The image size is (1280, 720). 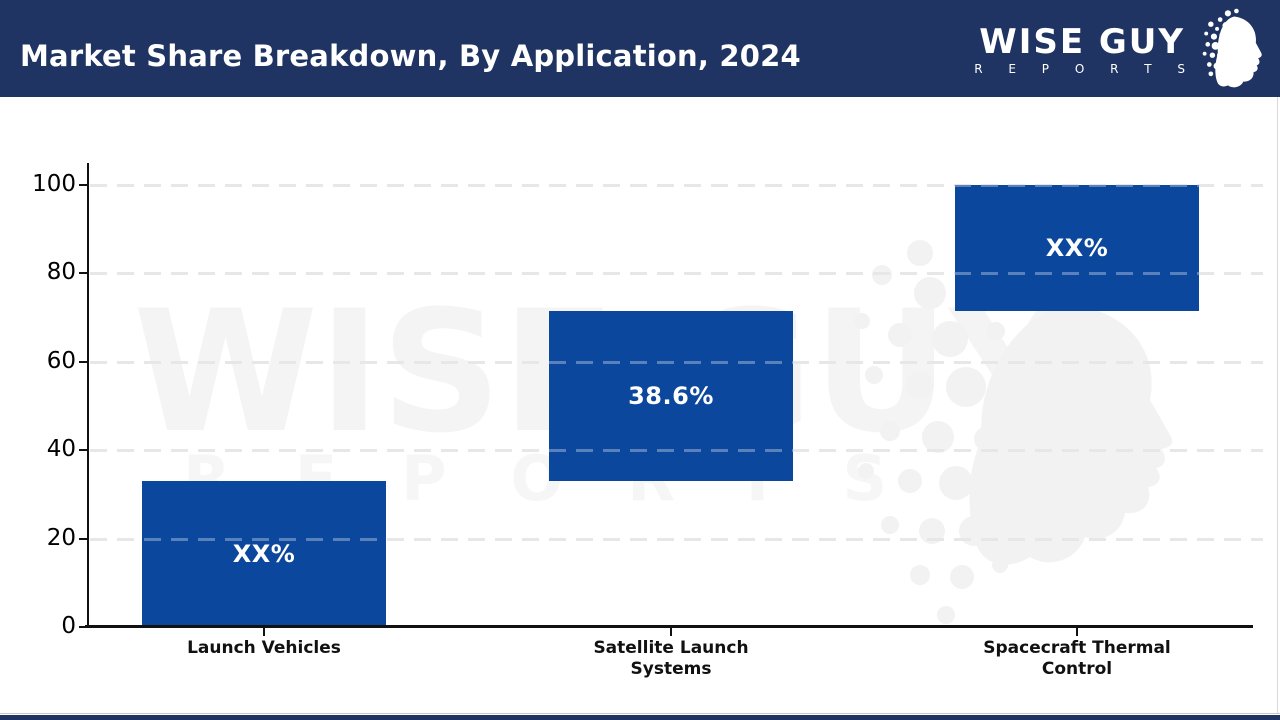 What do you see at coordinates (640, 717) in the screenshot?
I see `footer-bar` at bounding box center [640, 717].